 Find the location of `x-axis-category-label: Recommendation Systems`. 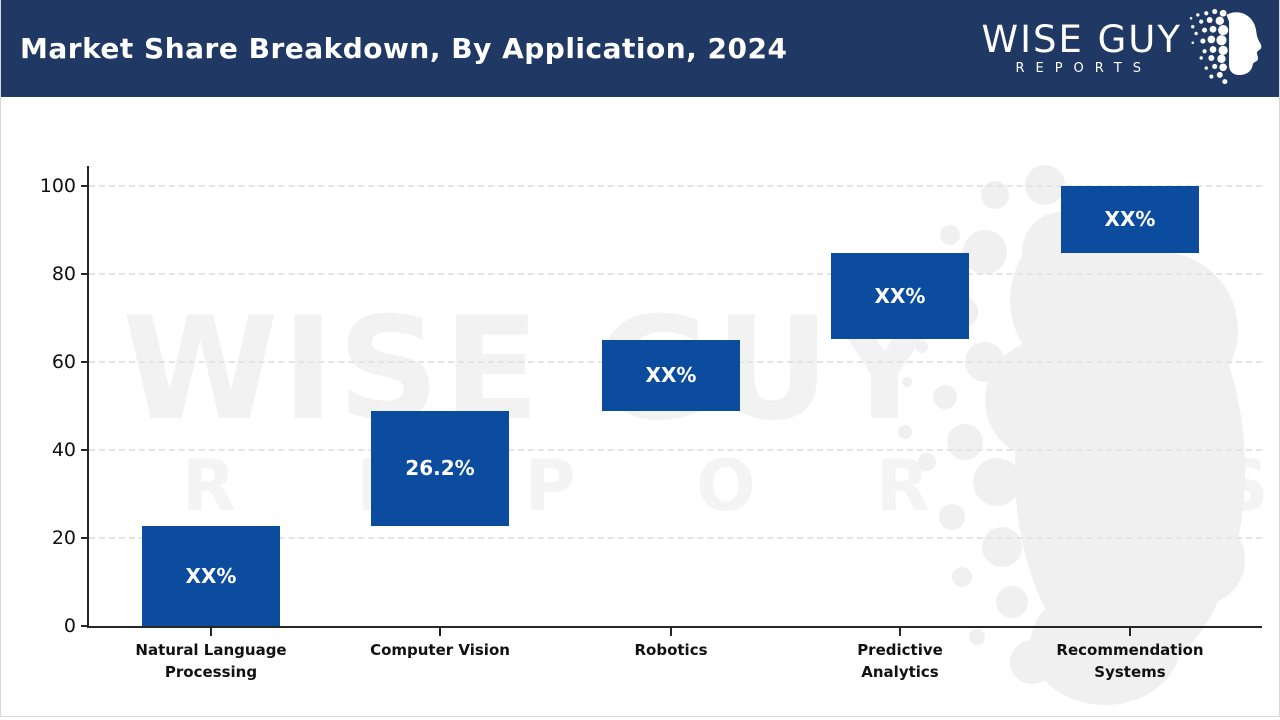

x-axis-category-label: Recommendation Systems is located at coordinates (1130, 661).